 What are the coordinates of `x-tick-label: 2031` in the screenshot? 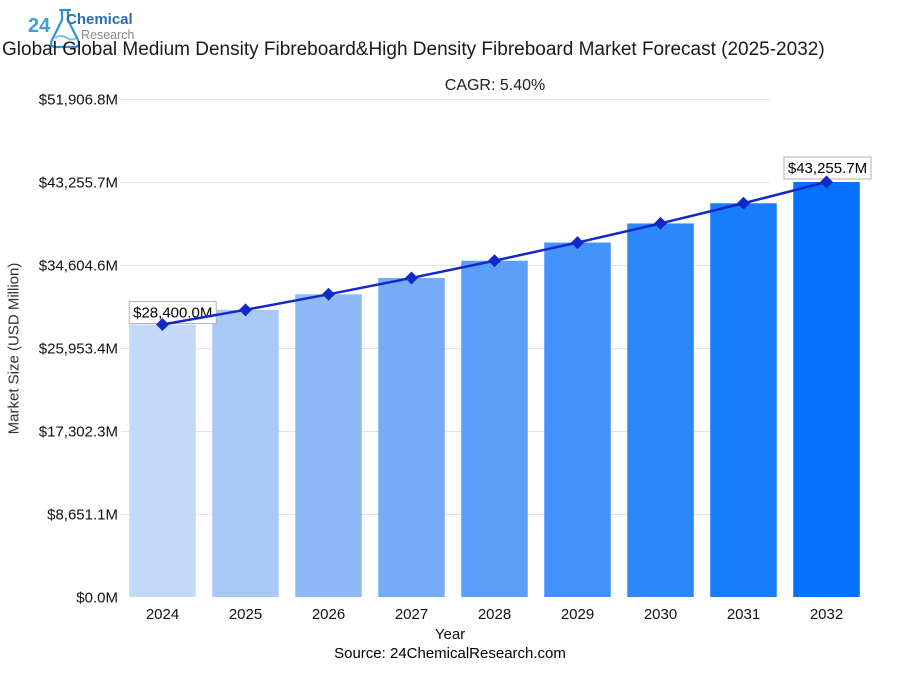 It's located at (743, 614).